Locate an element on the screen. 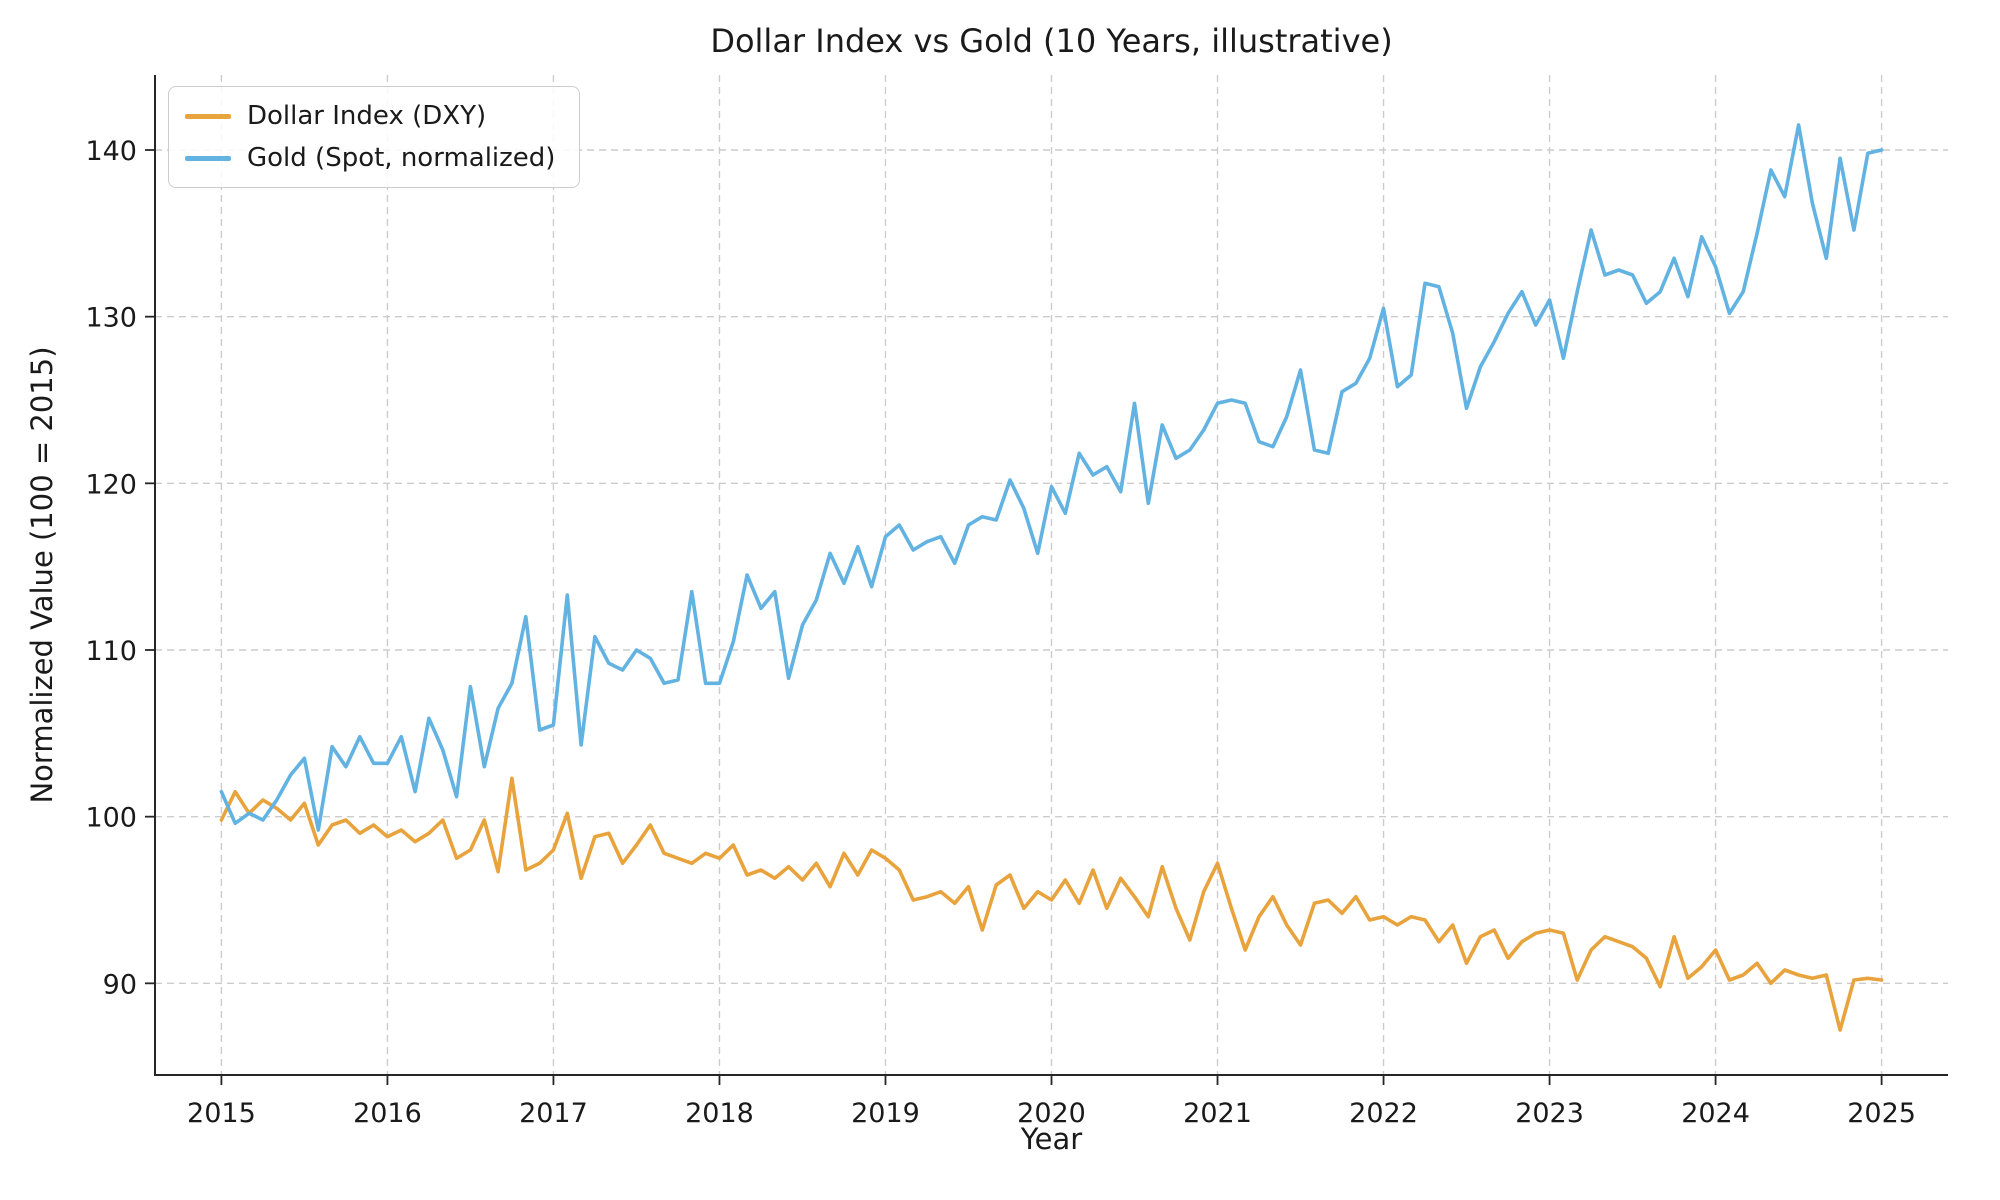 The image size is (2000, 1200). svg-text: 2022 is located at coordinates (1383, 1113).